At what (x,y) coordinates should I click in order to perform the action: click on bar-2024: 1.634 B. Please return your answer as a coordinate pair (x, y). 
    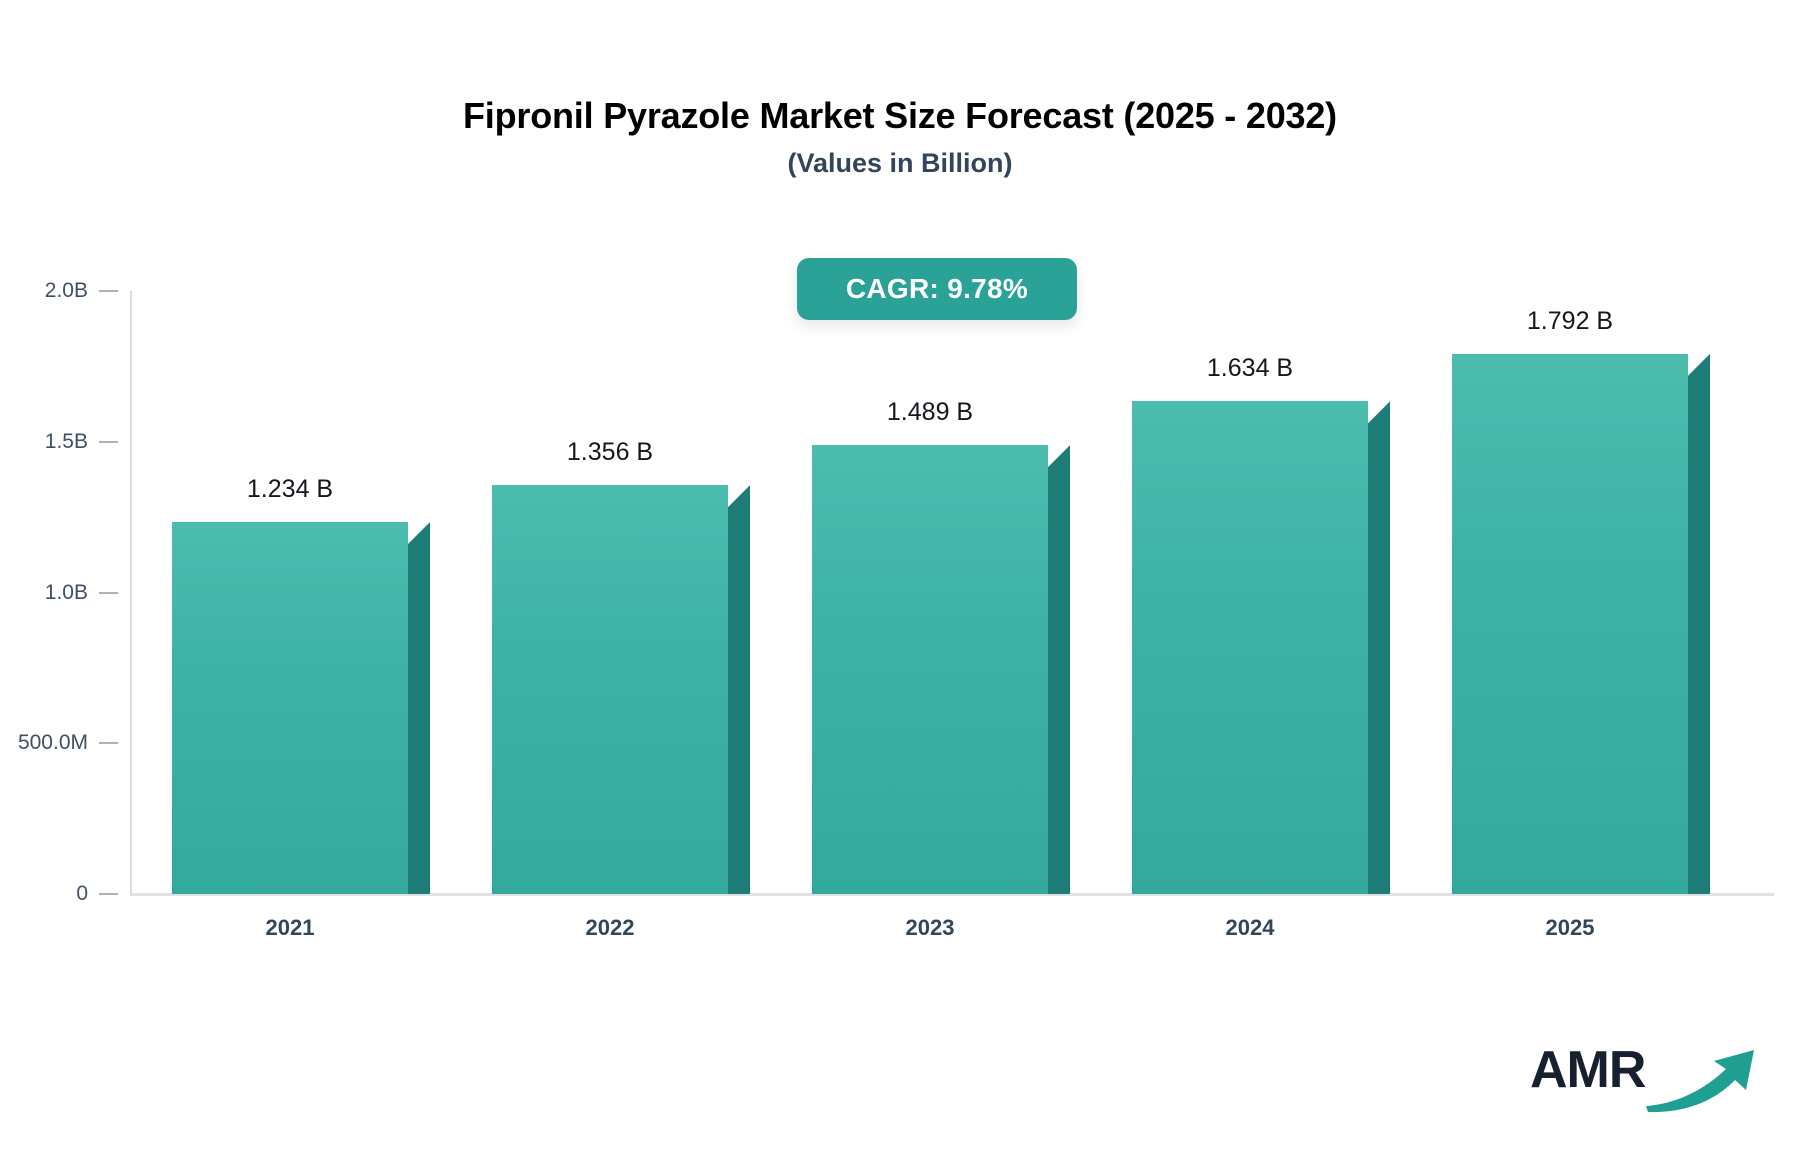
    Looking at the image, I should click on (1261, 624).